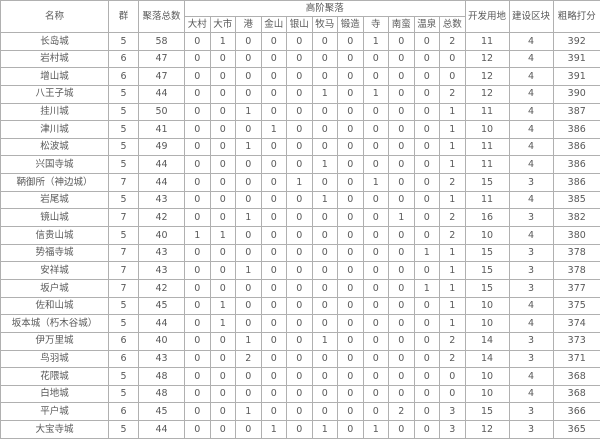 The image size is (600, 439). What do you see at coordinates (55, 147) in the screenshot?
I see `cell-name: 松波城` at bounding box center [55, 147].